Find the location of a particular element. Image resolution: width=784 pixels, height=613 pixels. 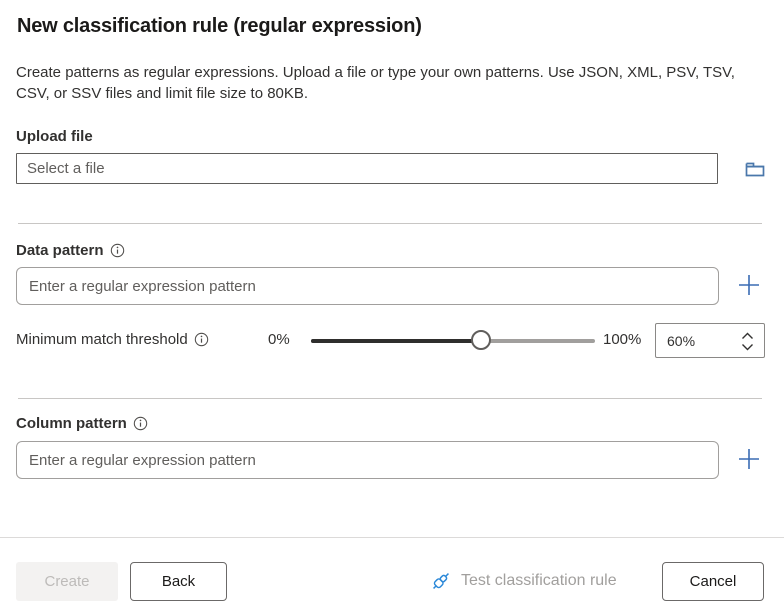

column-pattern-label: Column pattern is located at coordinates (82, 423).